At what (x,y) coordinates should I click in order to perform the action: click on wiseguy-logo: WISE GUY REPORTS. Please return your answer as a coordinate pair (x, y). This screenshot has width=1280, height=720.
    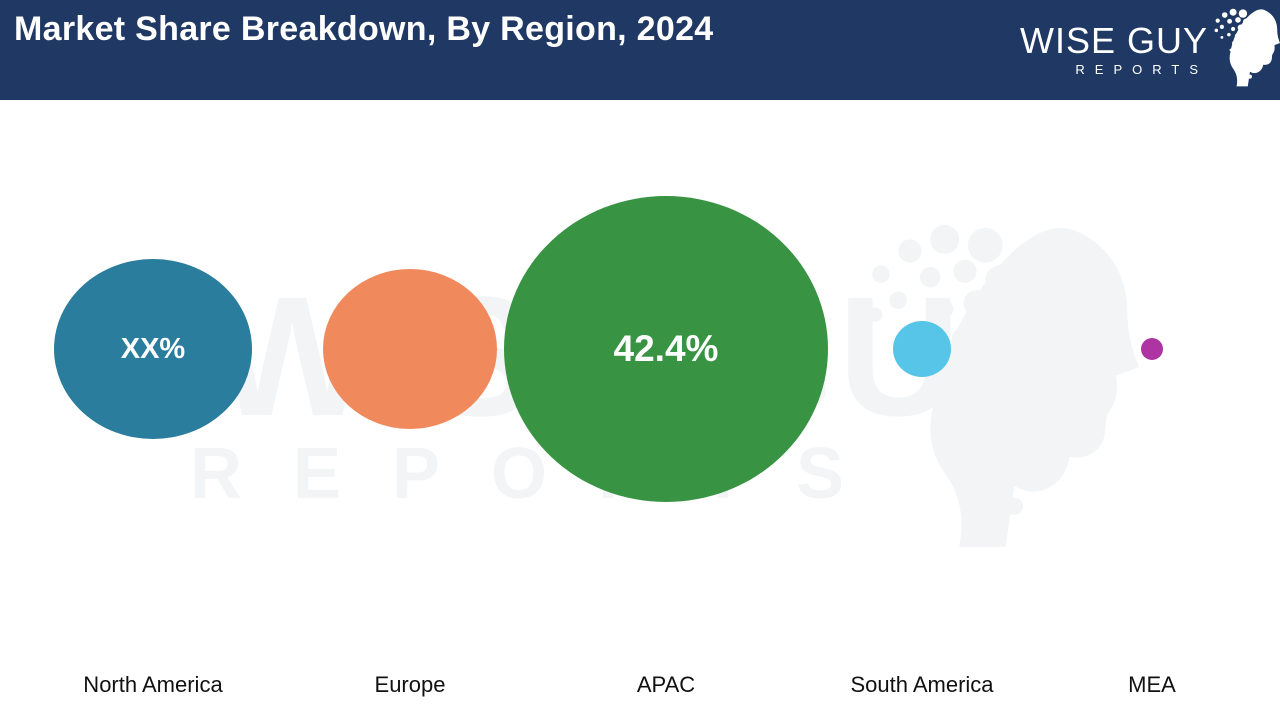
    Looking at the image, I should click on (1150, 50).